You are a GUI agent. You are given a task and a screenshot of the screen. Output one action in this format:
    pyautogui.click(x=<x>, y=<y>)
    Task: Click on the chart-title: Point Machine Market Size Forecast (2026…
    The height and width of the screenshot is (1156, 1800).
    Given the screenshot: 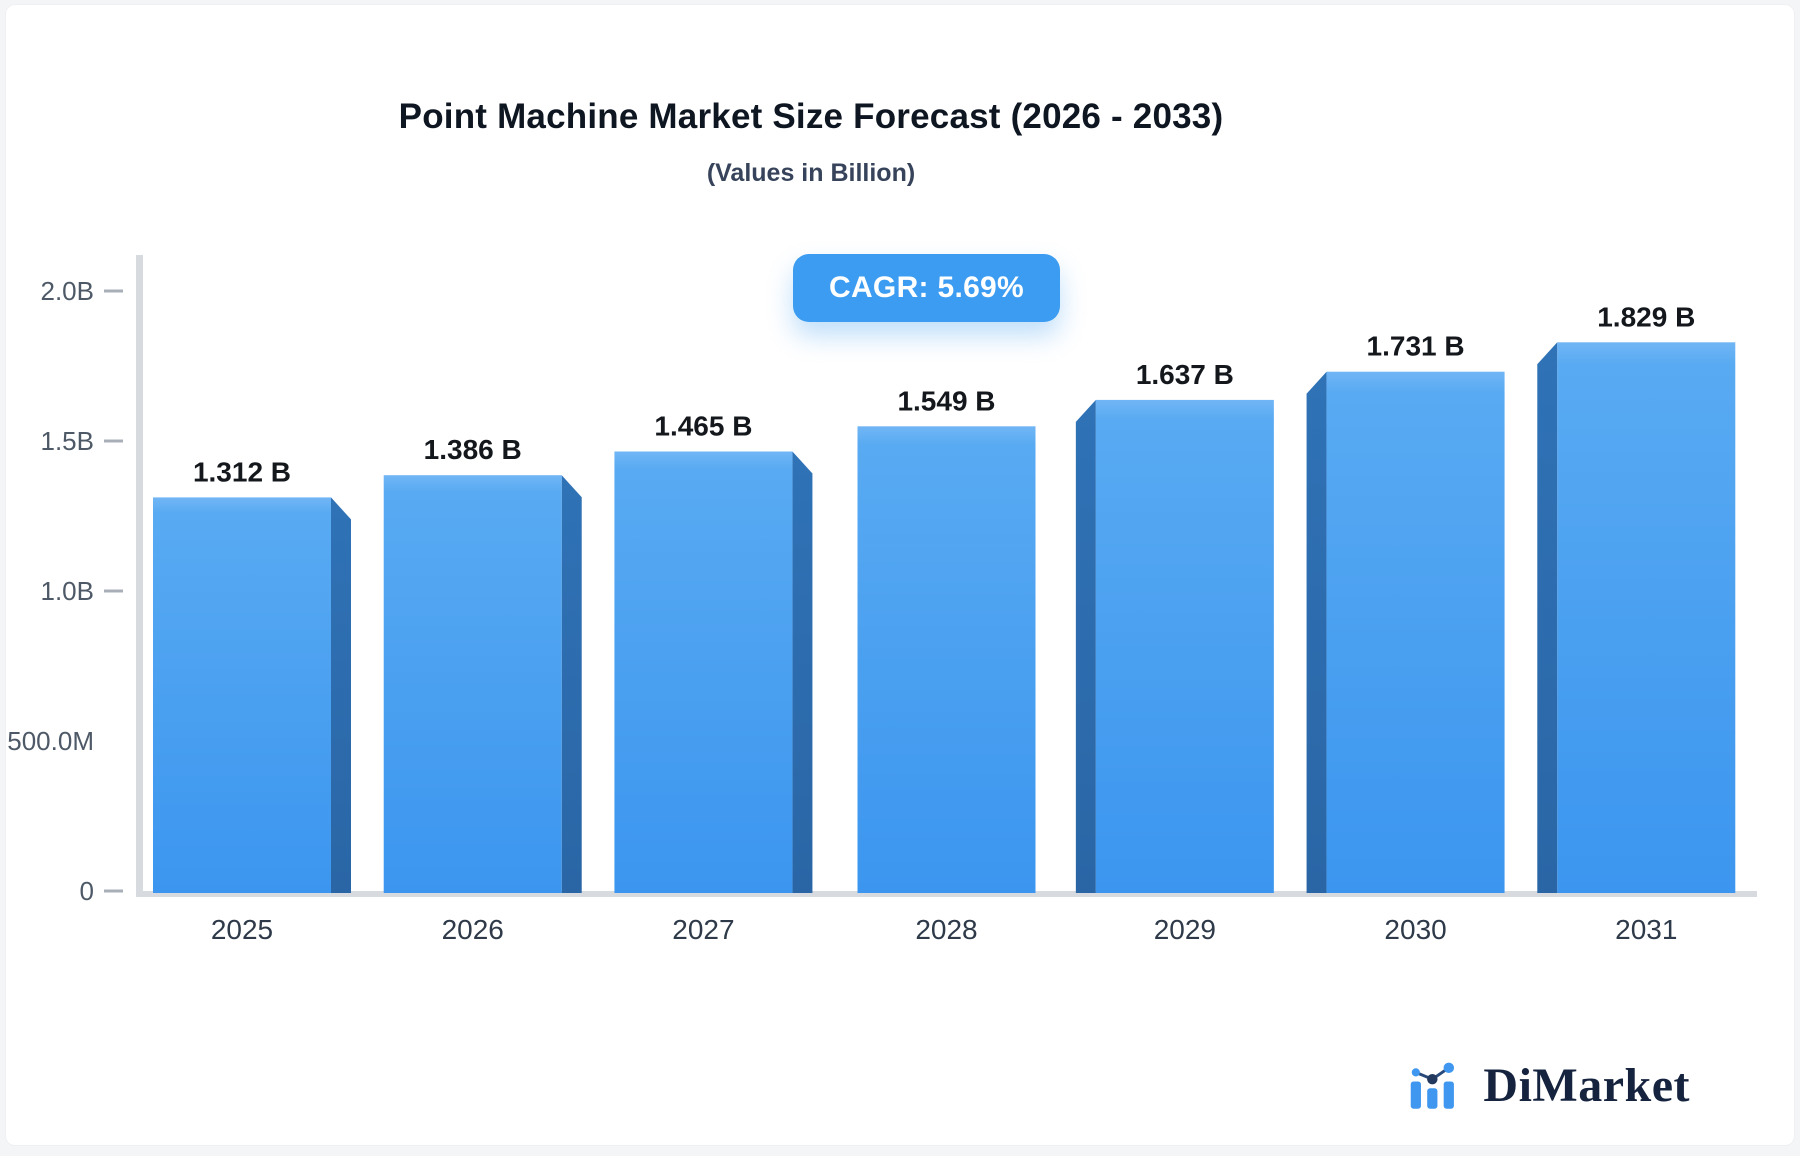 What is the action you would take?
    pyautogui.click(x=811, y=116)
    